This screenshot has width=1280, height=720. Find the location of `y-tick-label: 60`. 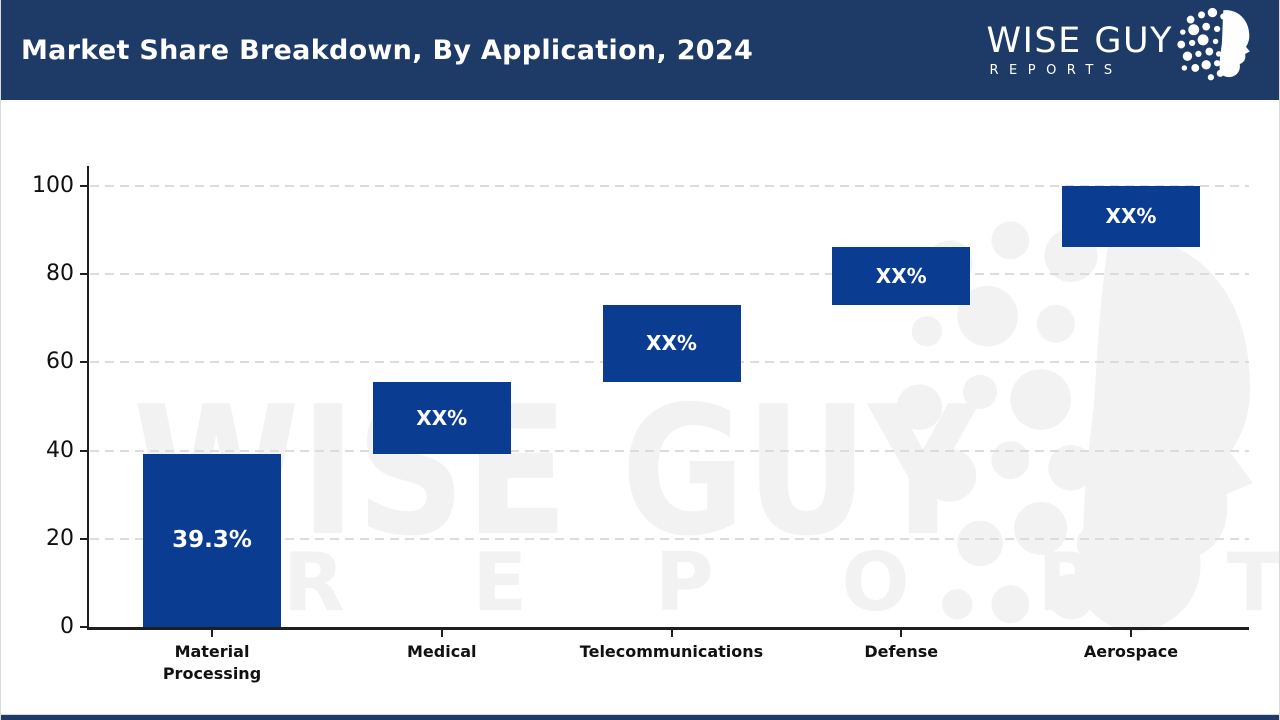

y-tick-label: 60 is located at coordinates (60, 362).